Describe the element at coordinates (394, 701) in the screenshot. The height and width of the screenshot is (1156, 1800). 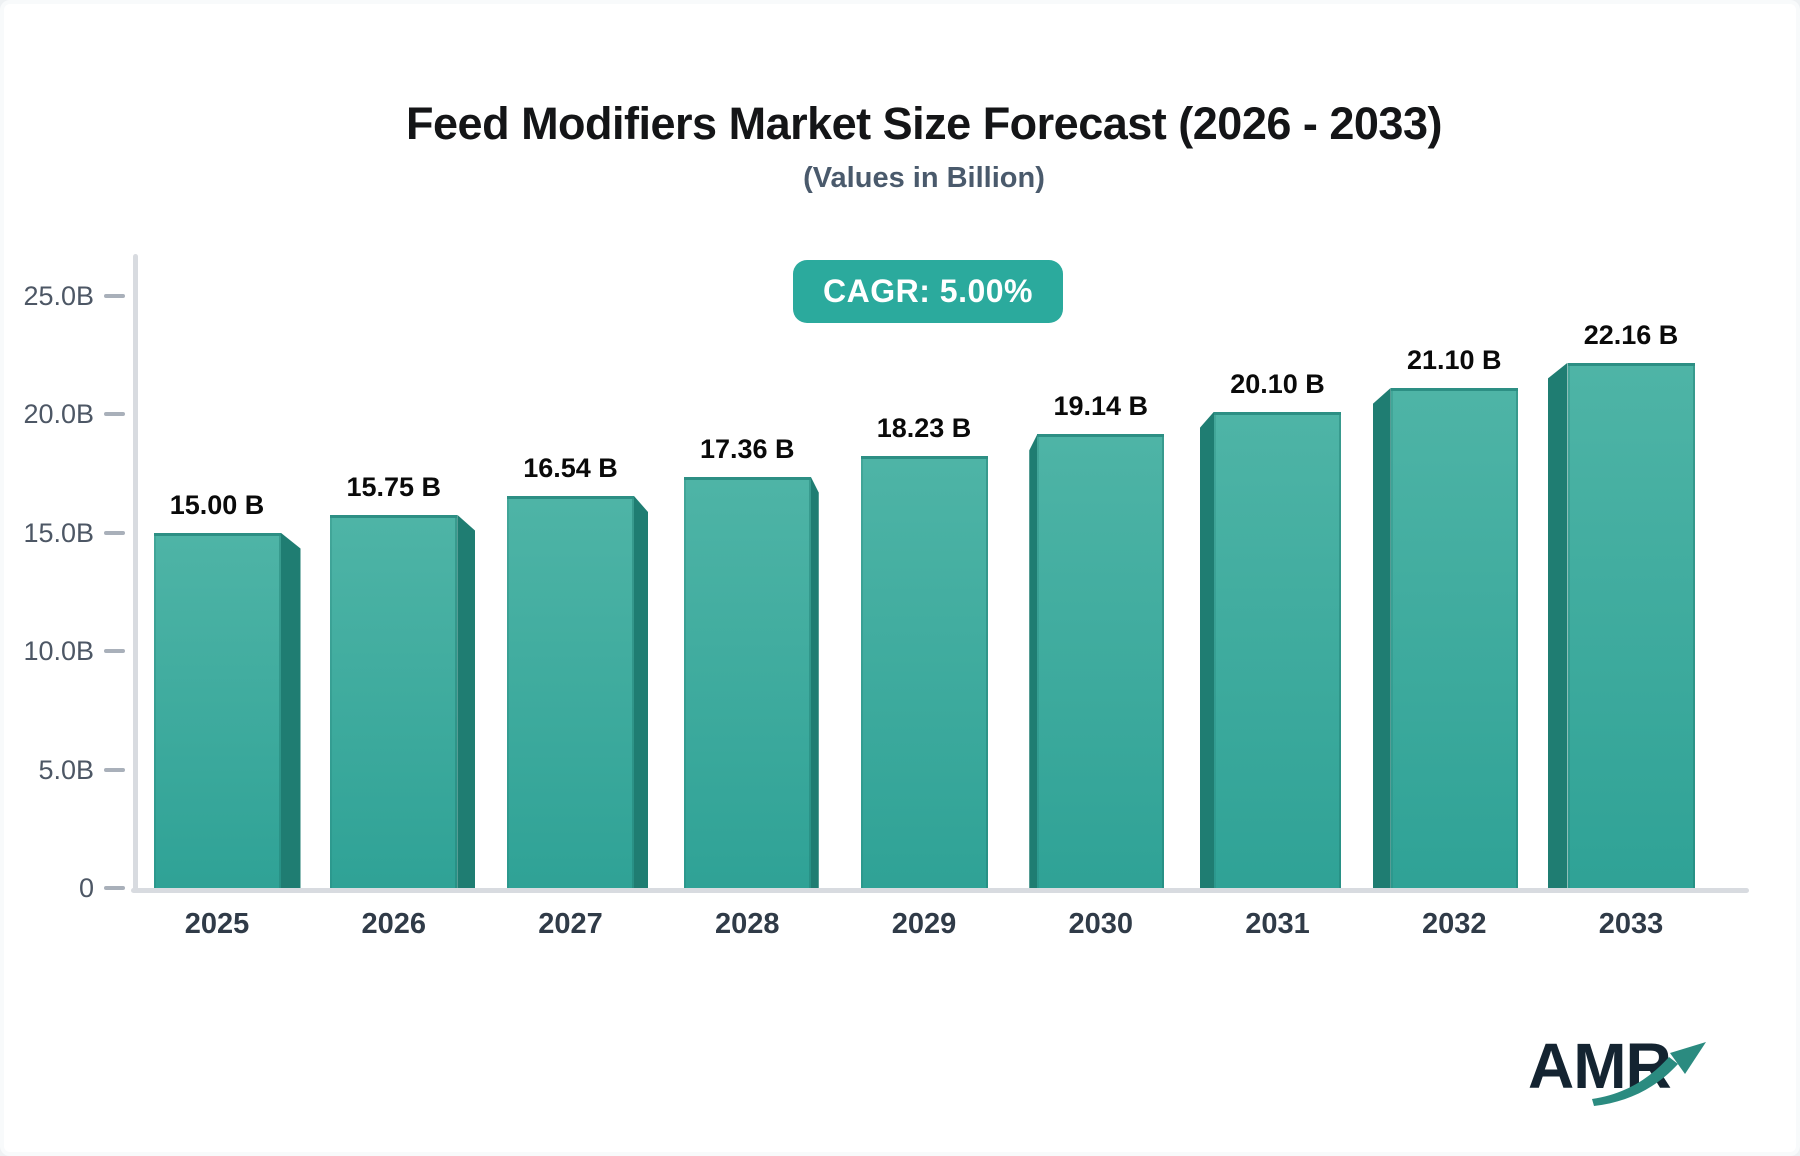
I see `bar-2026` at that location.